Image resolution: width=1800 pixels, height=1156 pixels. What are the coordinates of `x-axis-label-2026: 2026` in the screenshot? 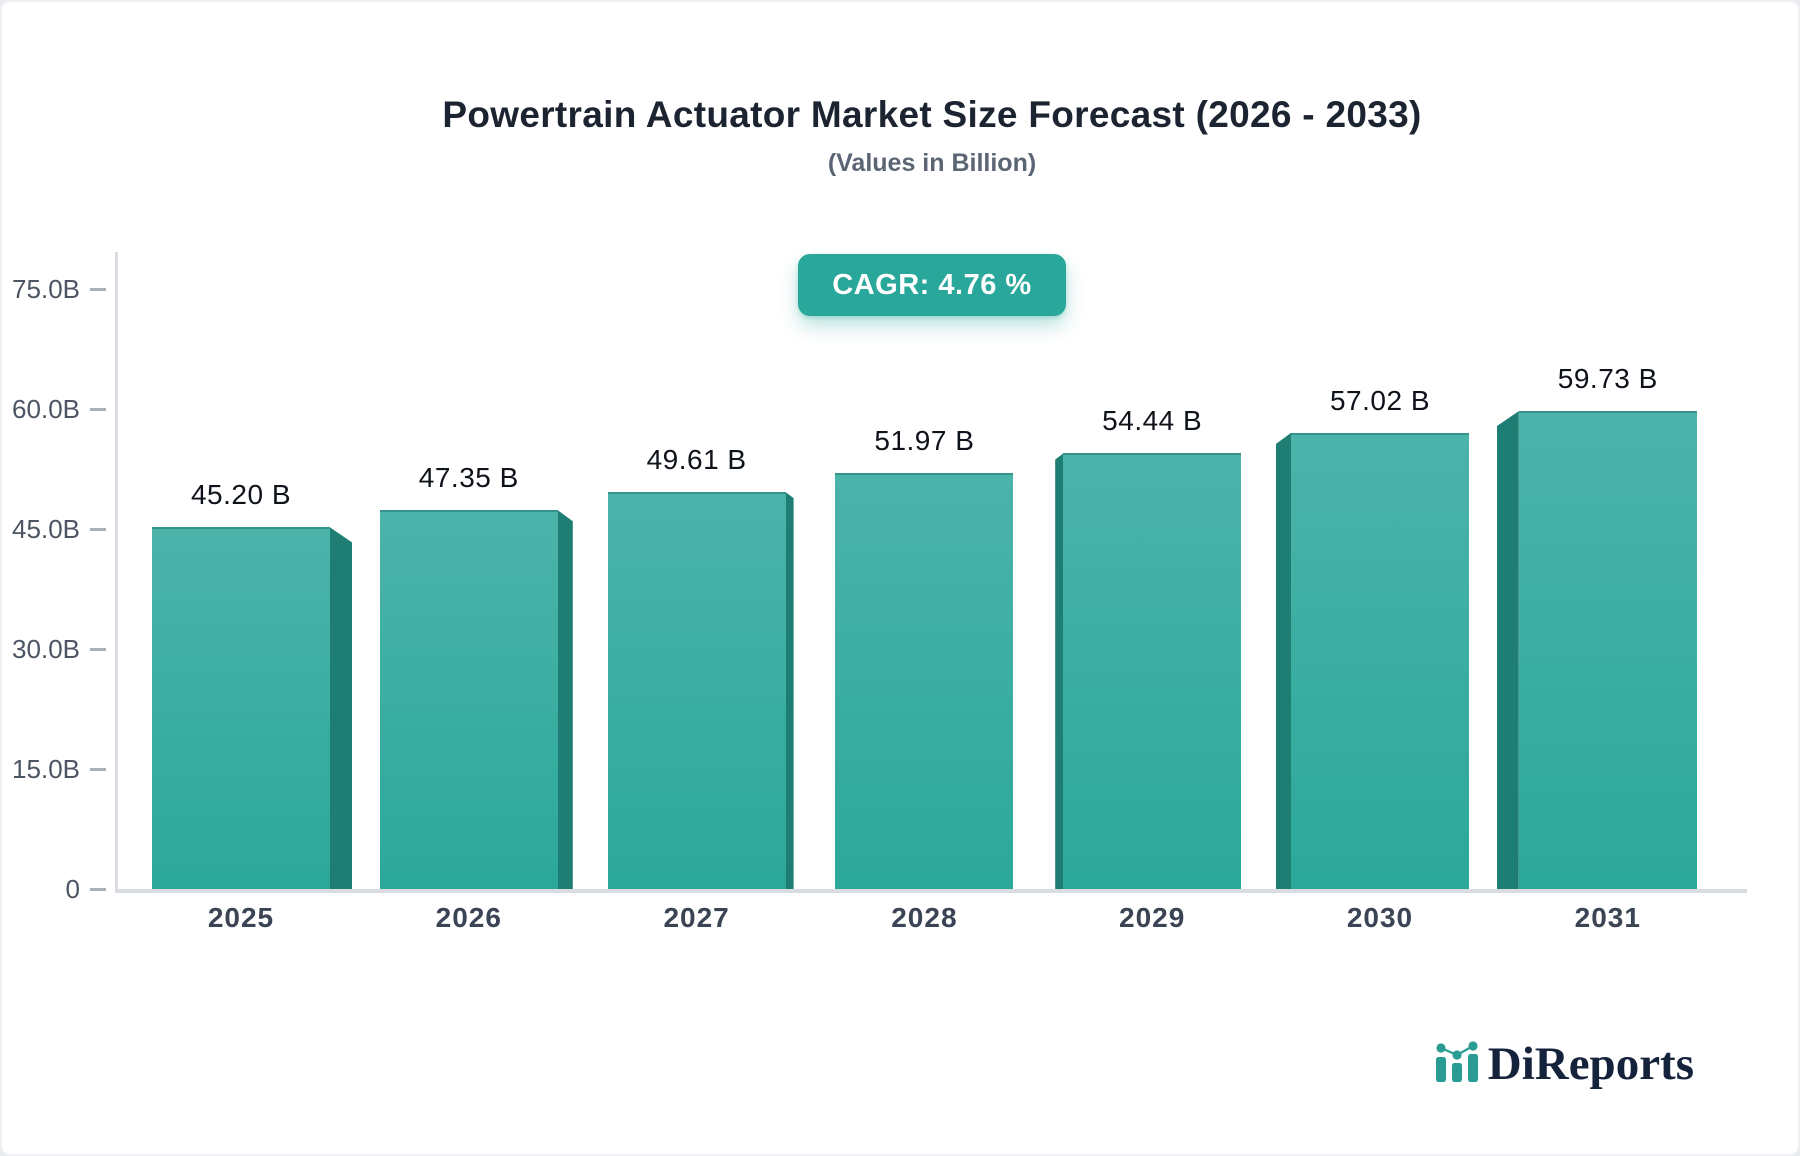 It's located at (468, 917).